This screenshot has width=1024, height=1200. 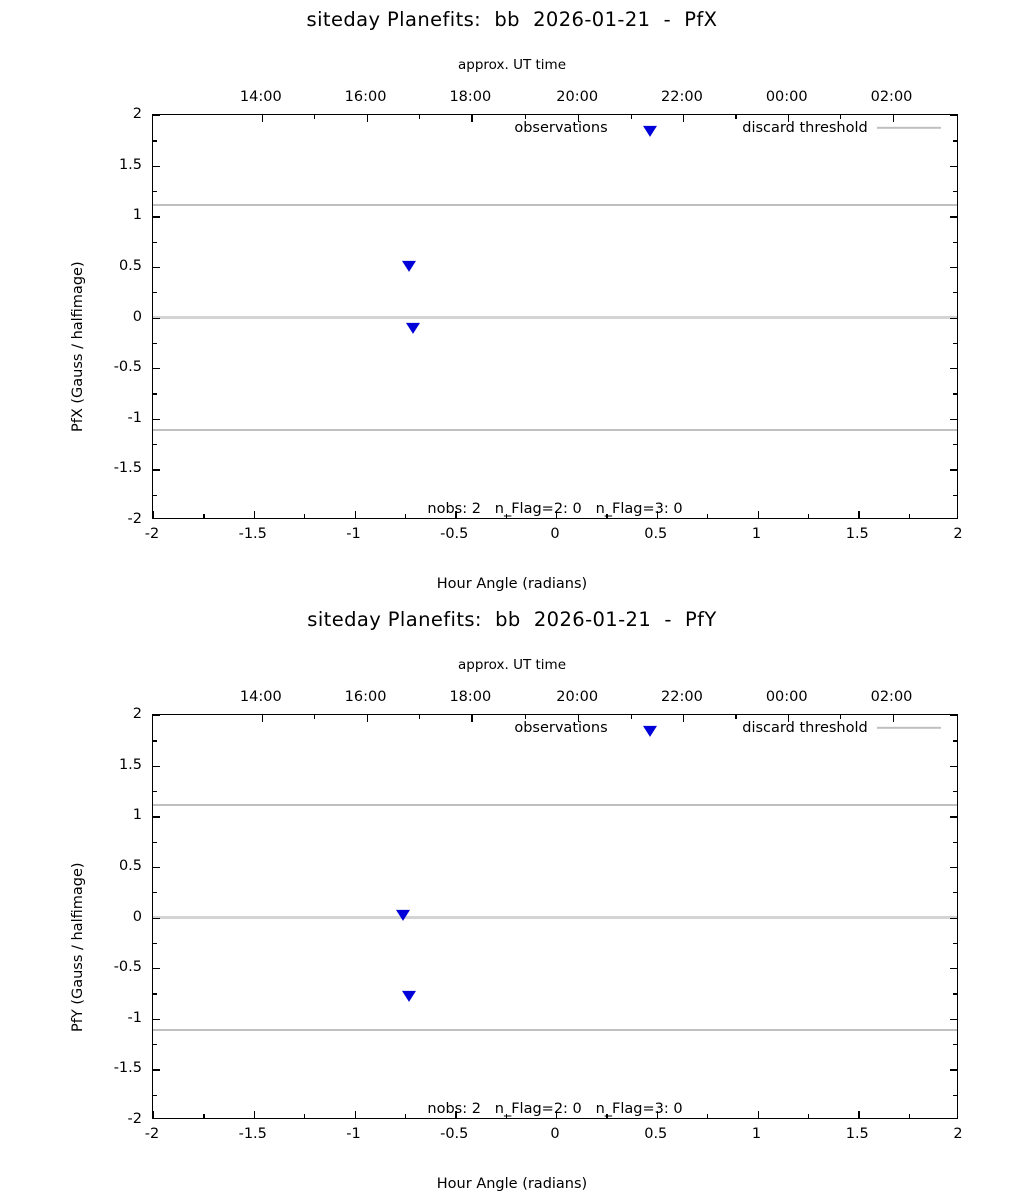 I want to click on top-axis-tick-label: 00:00, so click(x=786, y=697).